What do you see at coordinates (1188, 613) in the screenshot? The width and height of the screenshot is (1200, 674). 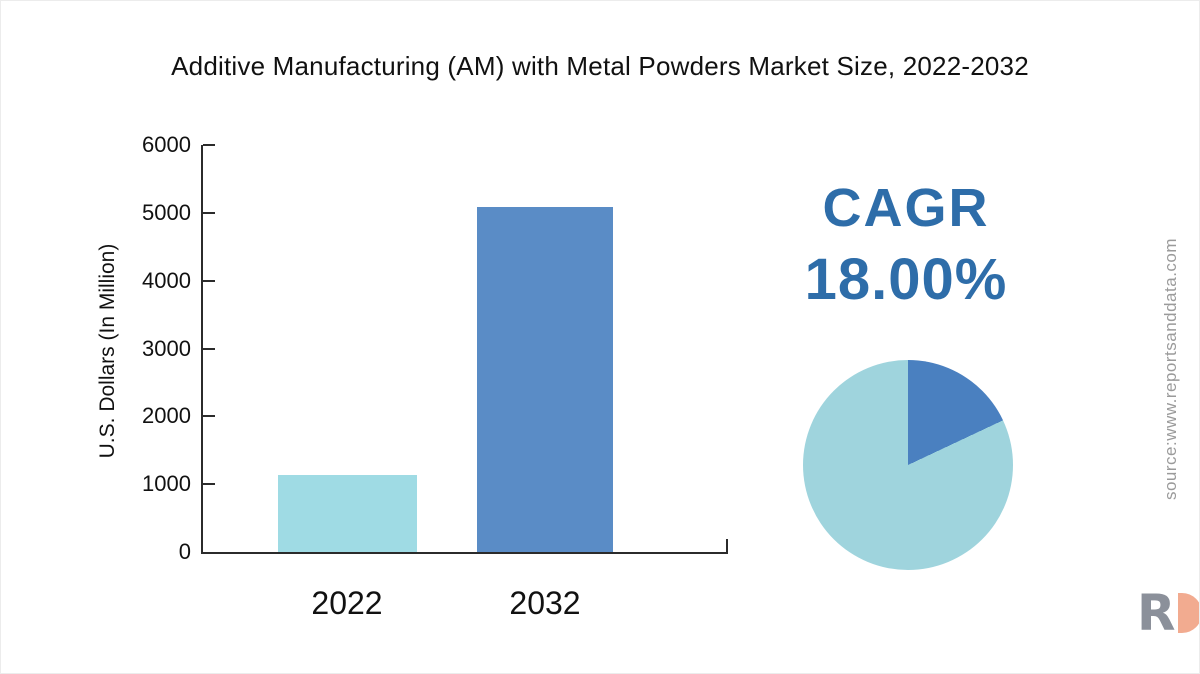 I see `logo-half-disc-d-icon` at bounding box center [1188, 613].